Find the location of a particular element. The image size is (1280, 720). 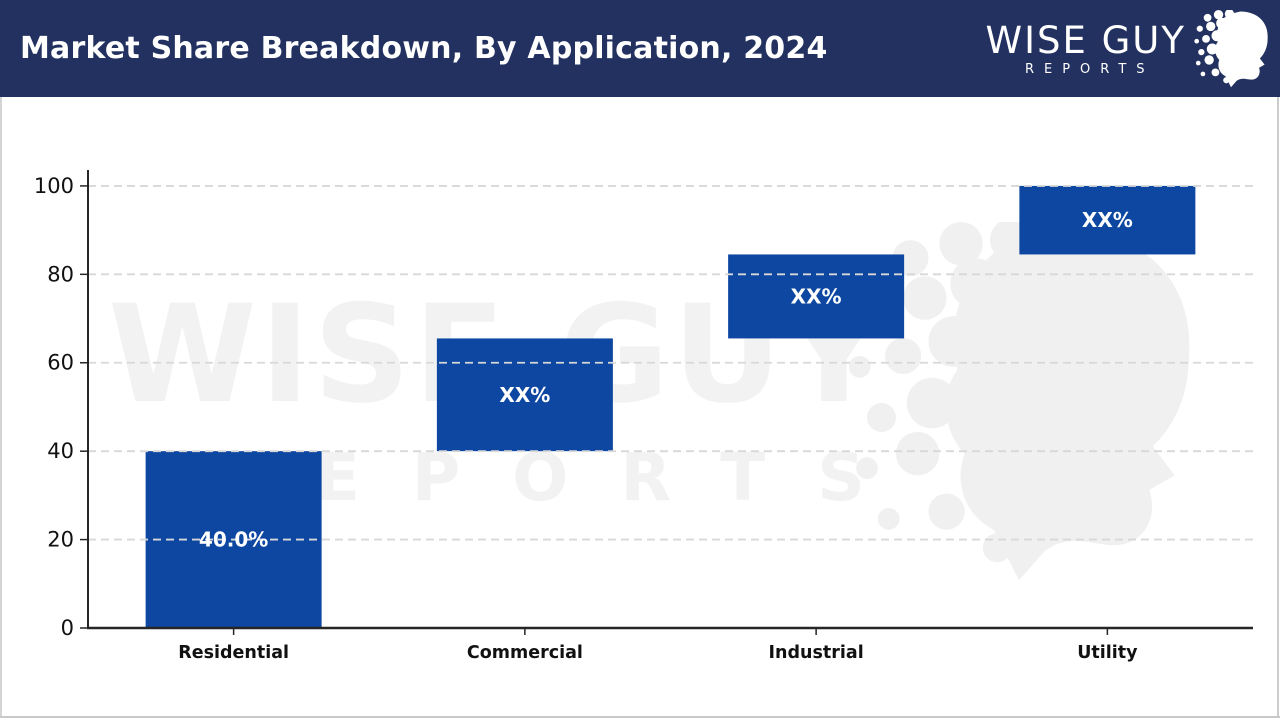

bar-utility is located at coordinates (1107, 220).